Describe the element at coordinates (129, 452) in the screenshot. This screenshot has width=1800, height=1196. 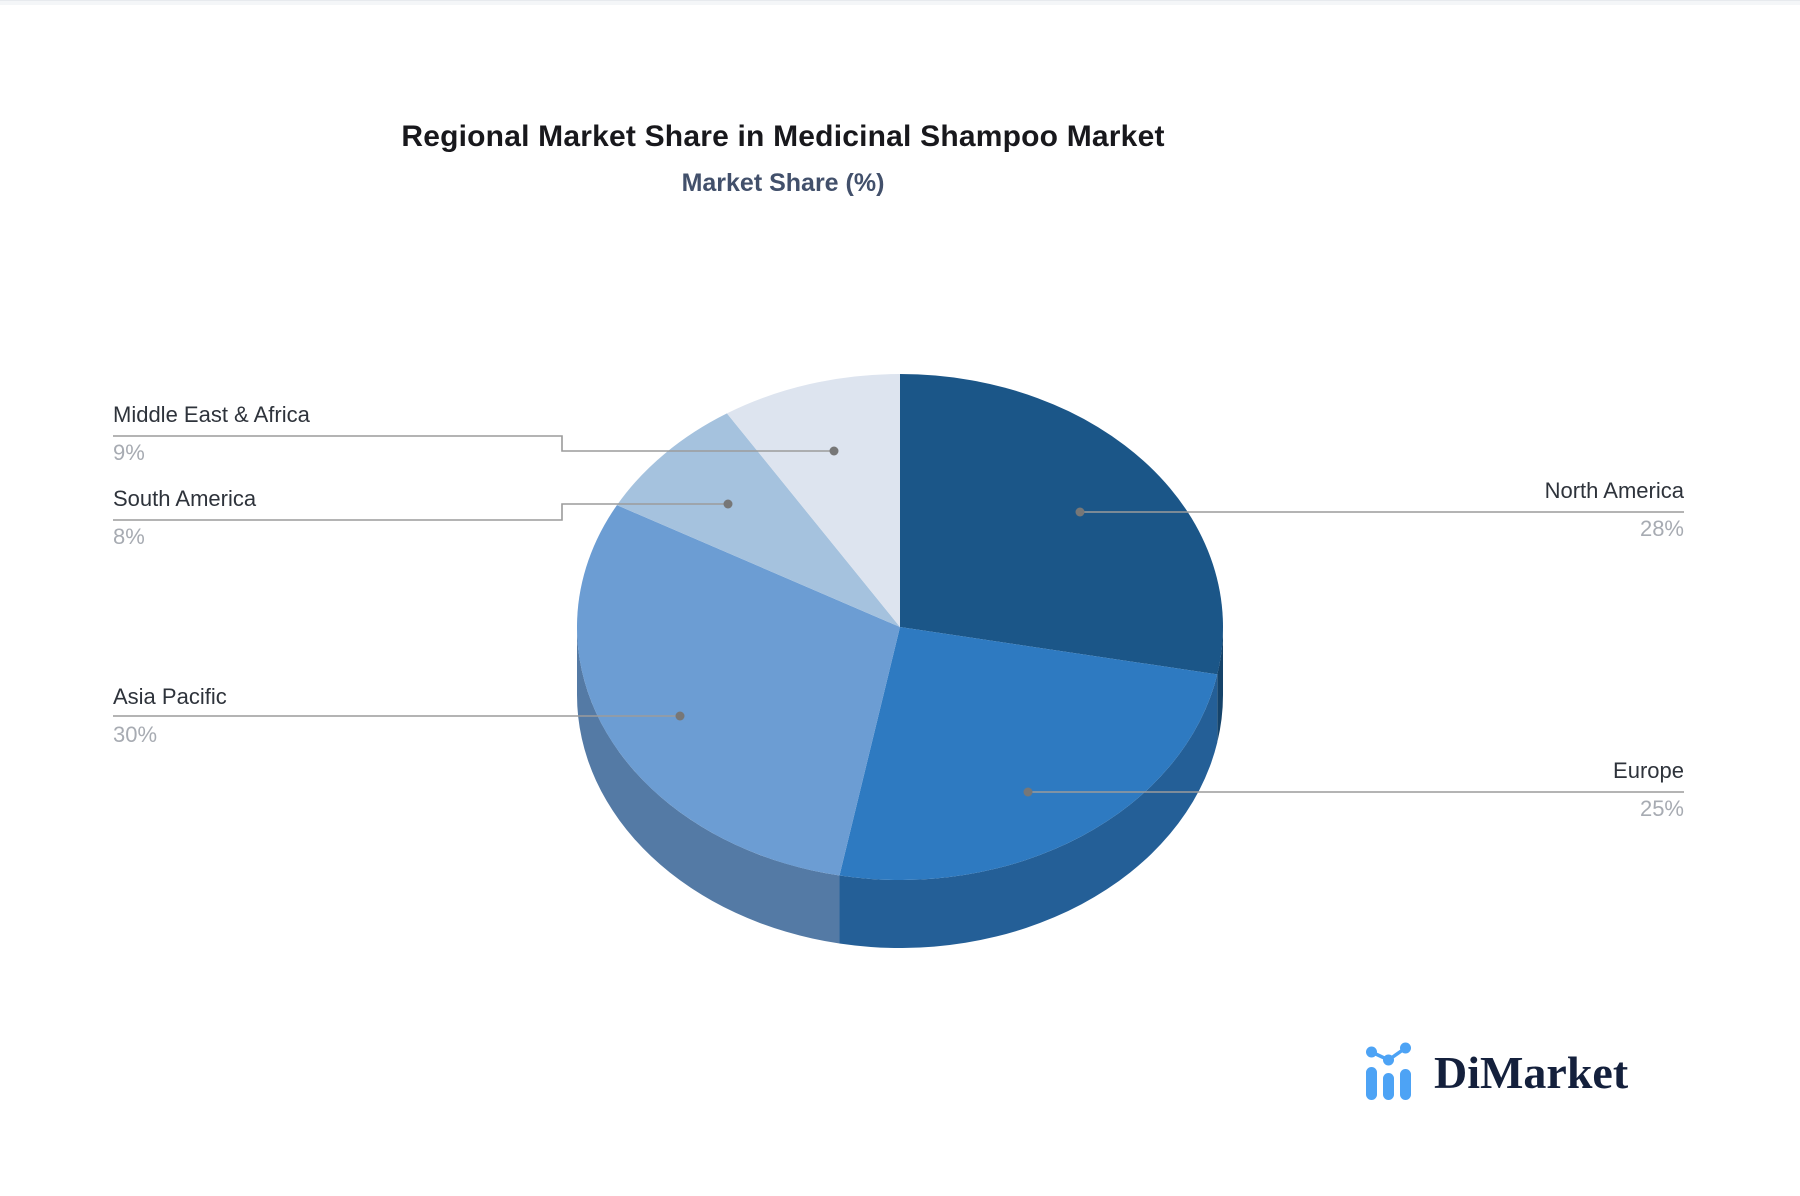
I see `slice-value: 9%` at that location.